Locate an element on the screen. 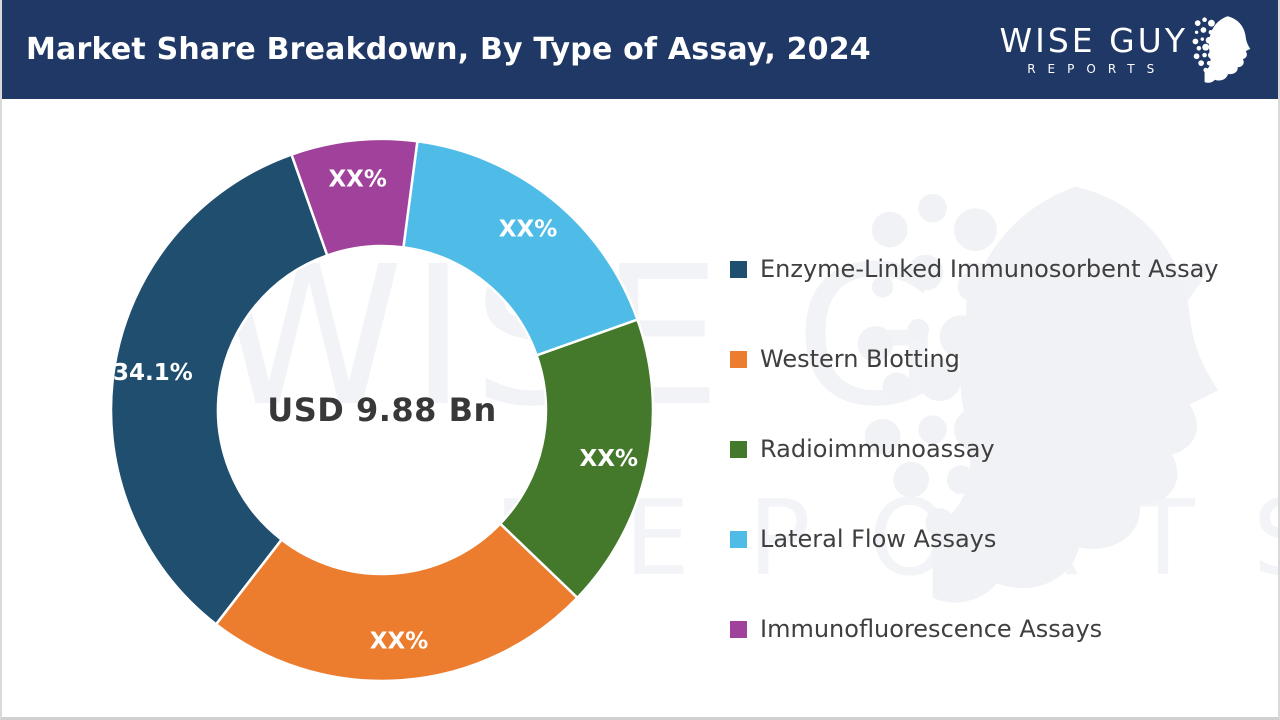  legend-label: Radioimmunoassay is located at coordinates (877, 449).